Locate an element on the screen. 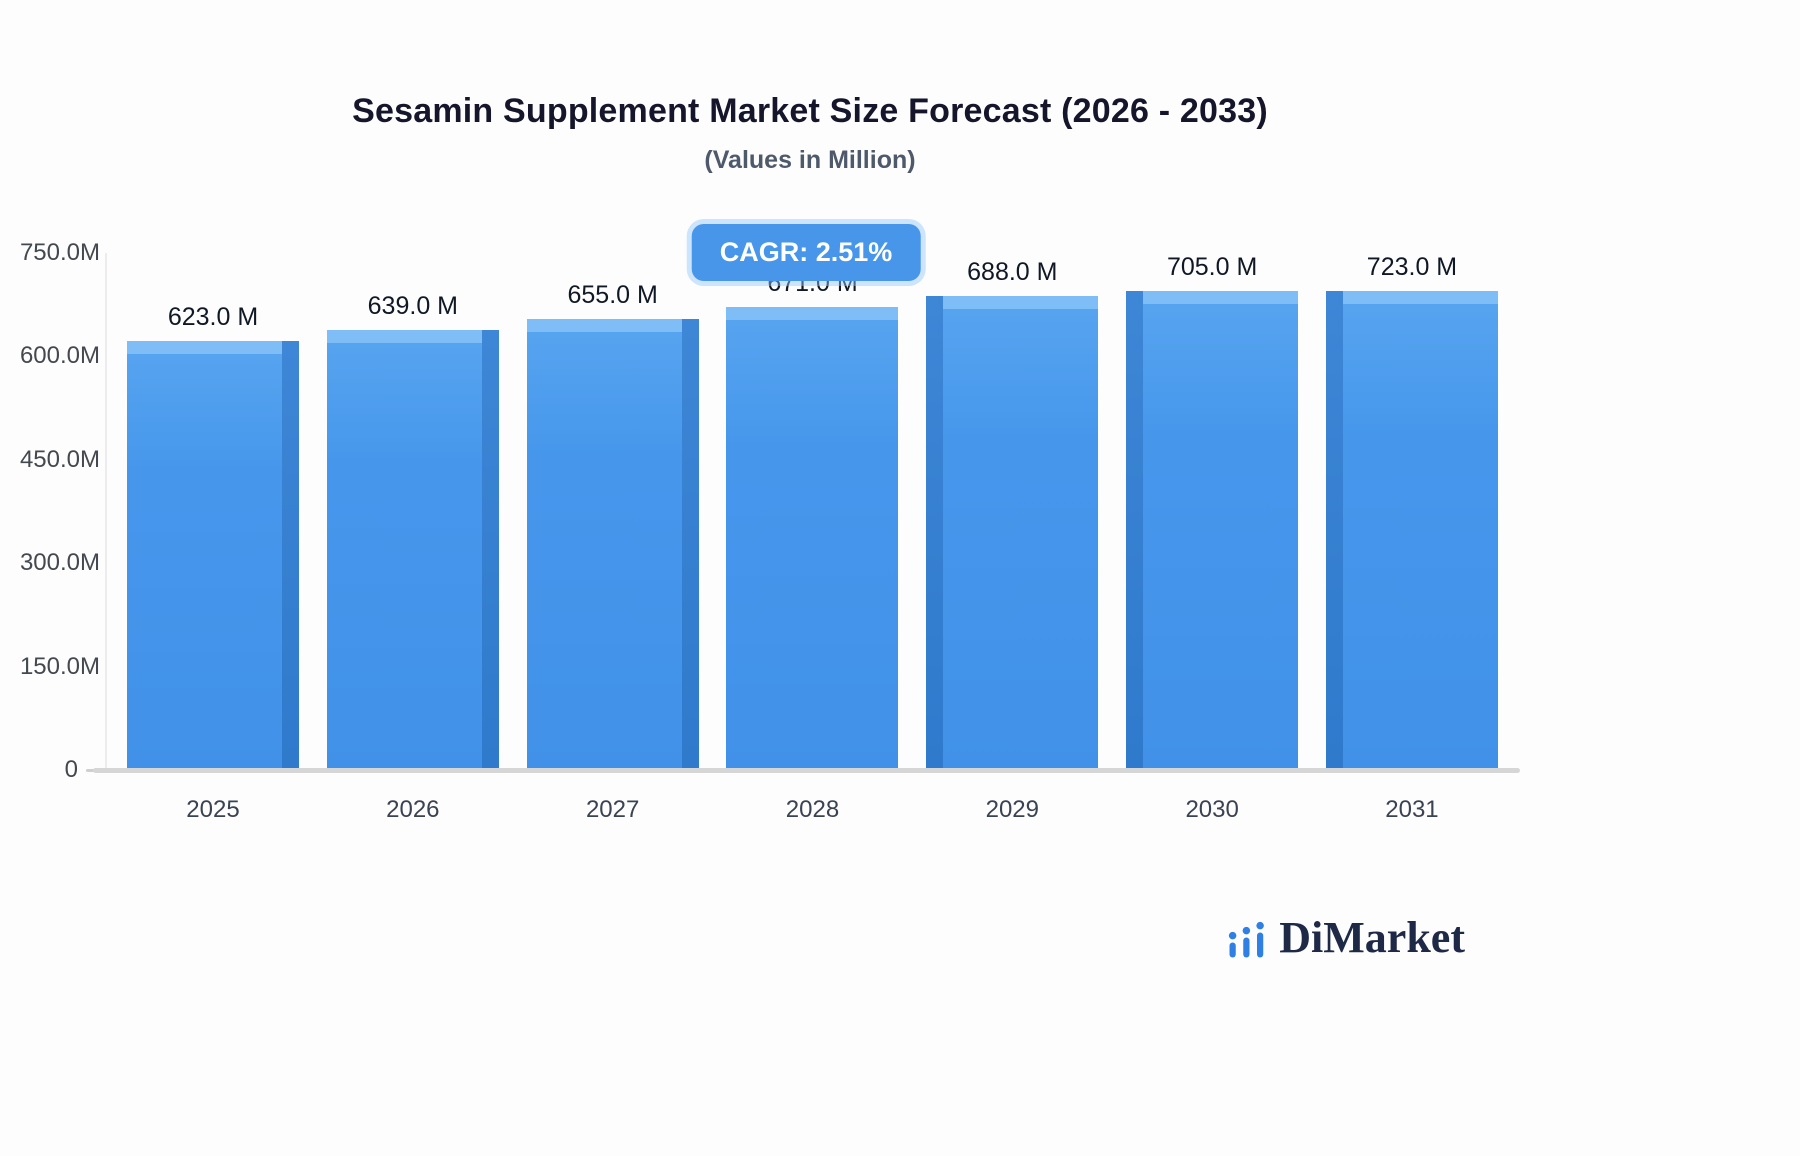 The image size is (1800, 1156). y-axis-tick-label: 600.0M is located at coordinates (59, 356).